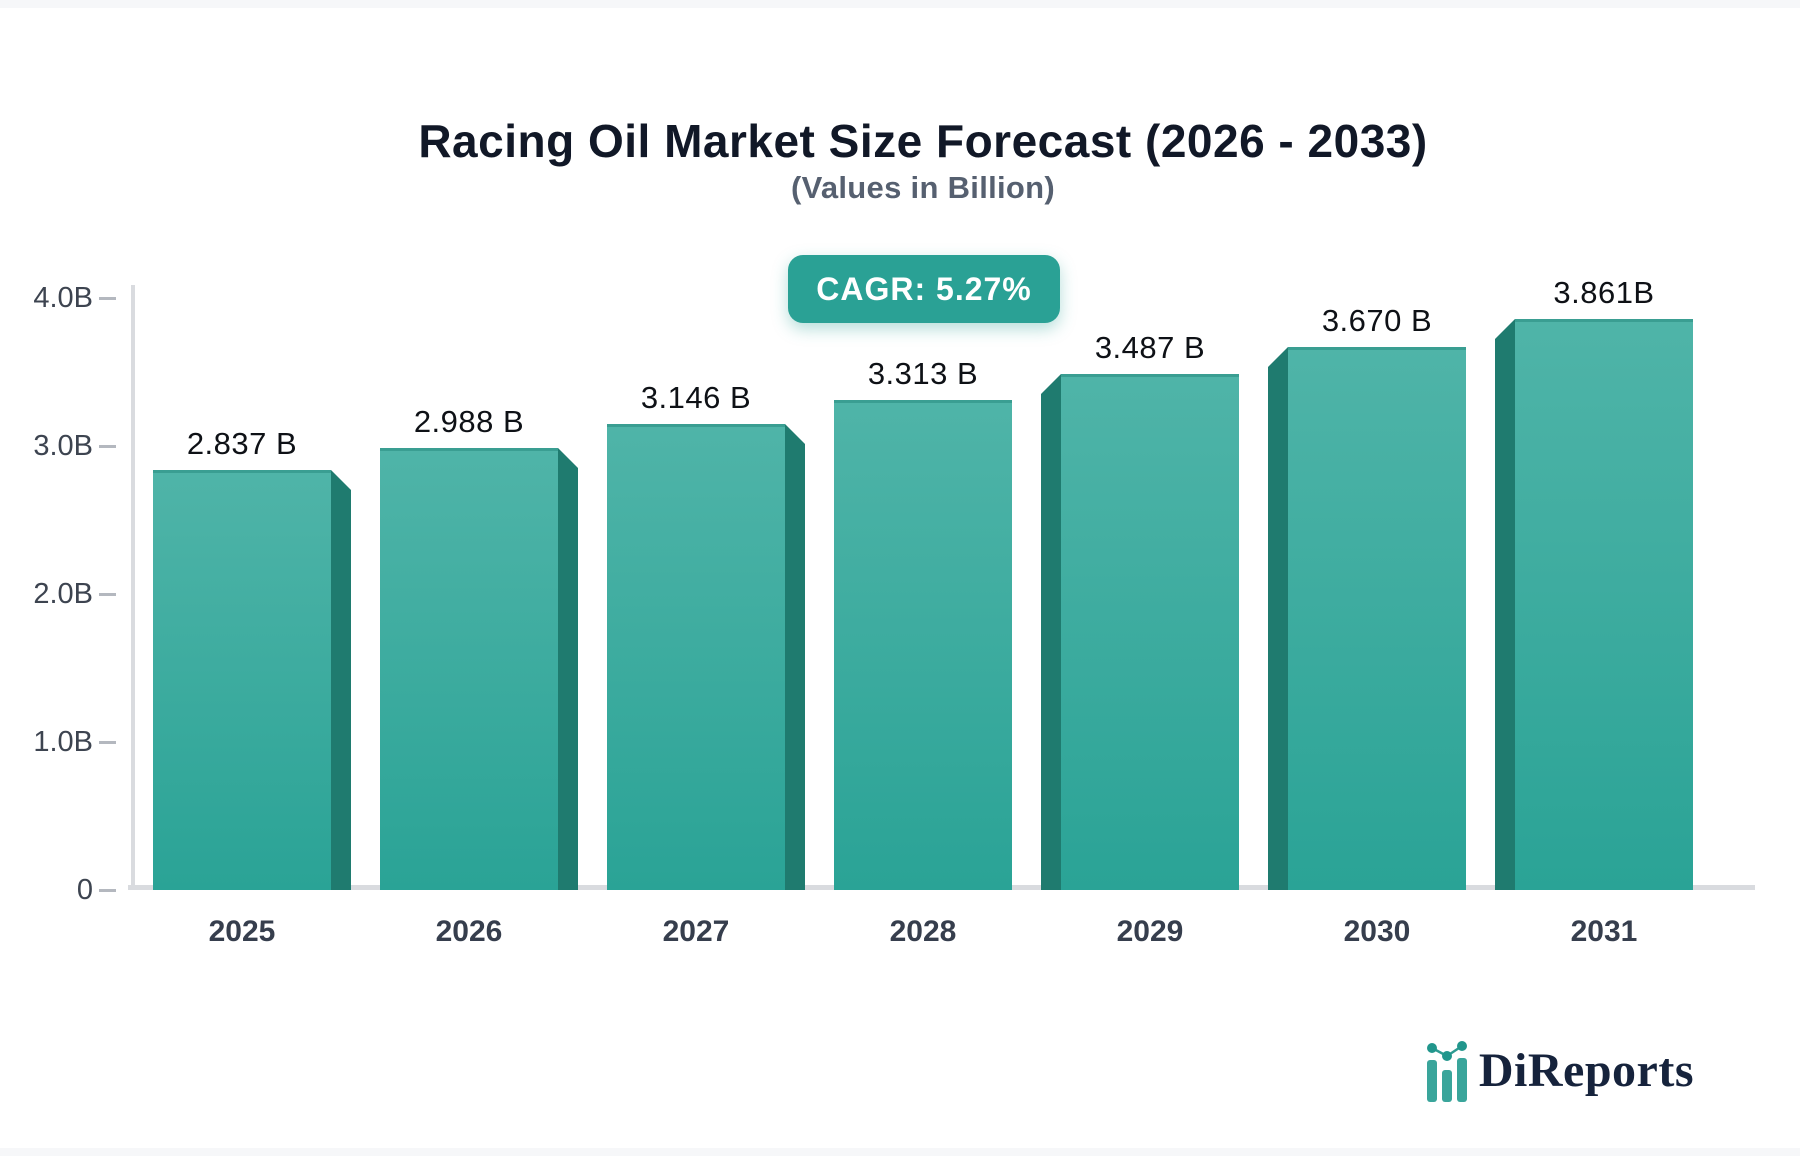  What do you see at coordinates (923, 645) in the screenshot?
I see `bar-2028` at bounding box center [923, 645].